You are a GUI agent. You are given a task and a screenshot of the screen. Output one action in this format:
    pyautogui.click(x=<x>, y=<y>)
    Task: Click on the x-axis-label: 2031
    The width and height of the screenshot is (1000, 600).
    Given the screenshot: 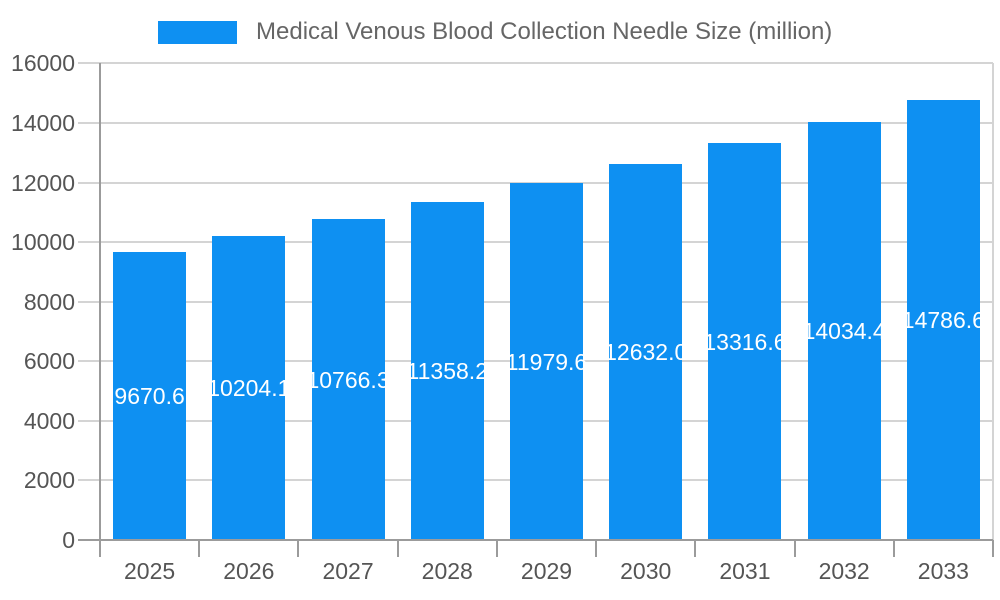 What is the action you would take?
    pyautogui.click(x=745, y=571)
    